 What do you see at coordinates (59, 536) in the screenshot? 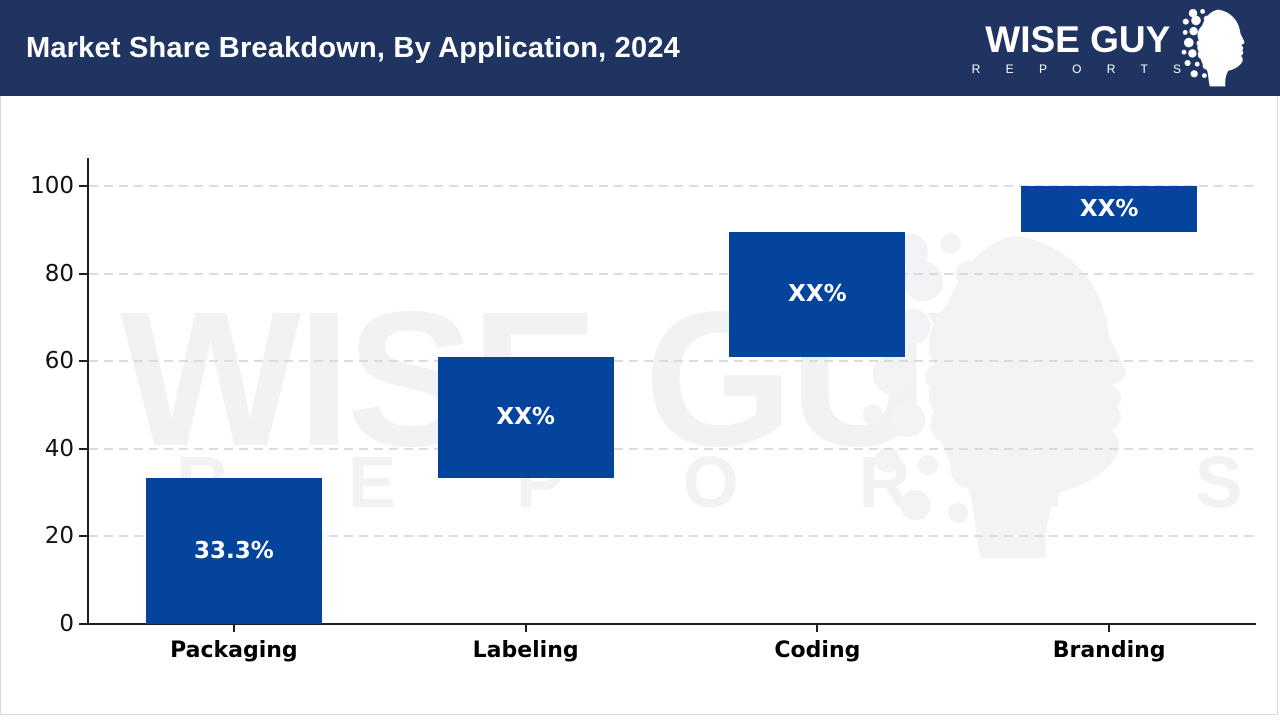
I see `y-tick-label-20: 20` at bounding box center [59, 536].